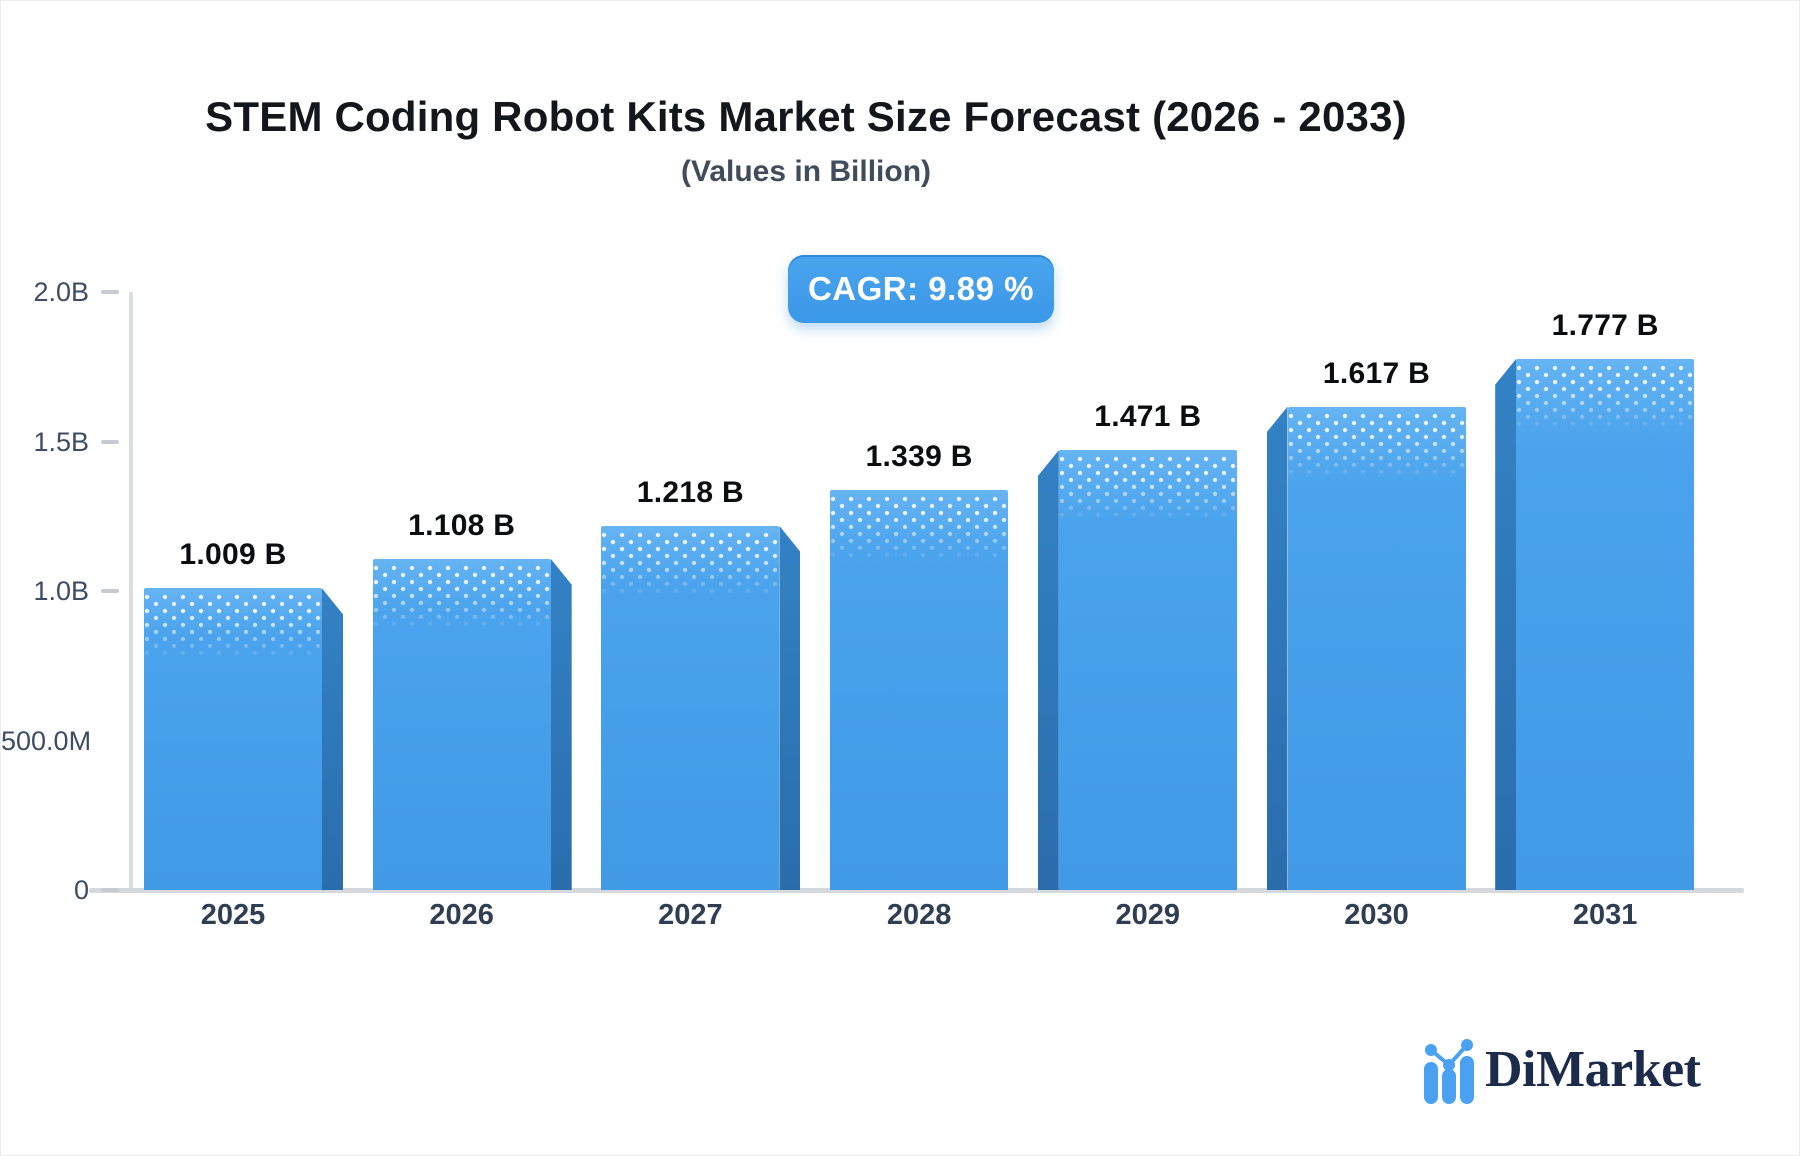 This screenshot has width=1800, height=1156. Describe the element at coordinates (131, 591) in the screenshot. I see `y-axis-line` at that location.